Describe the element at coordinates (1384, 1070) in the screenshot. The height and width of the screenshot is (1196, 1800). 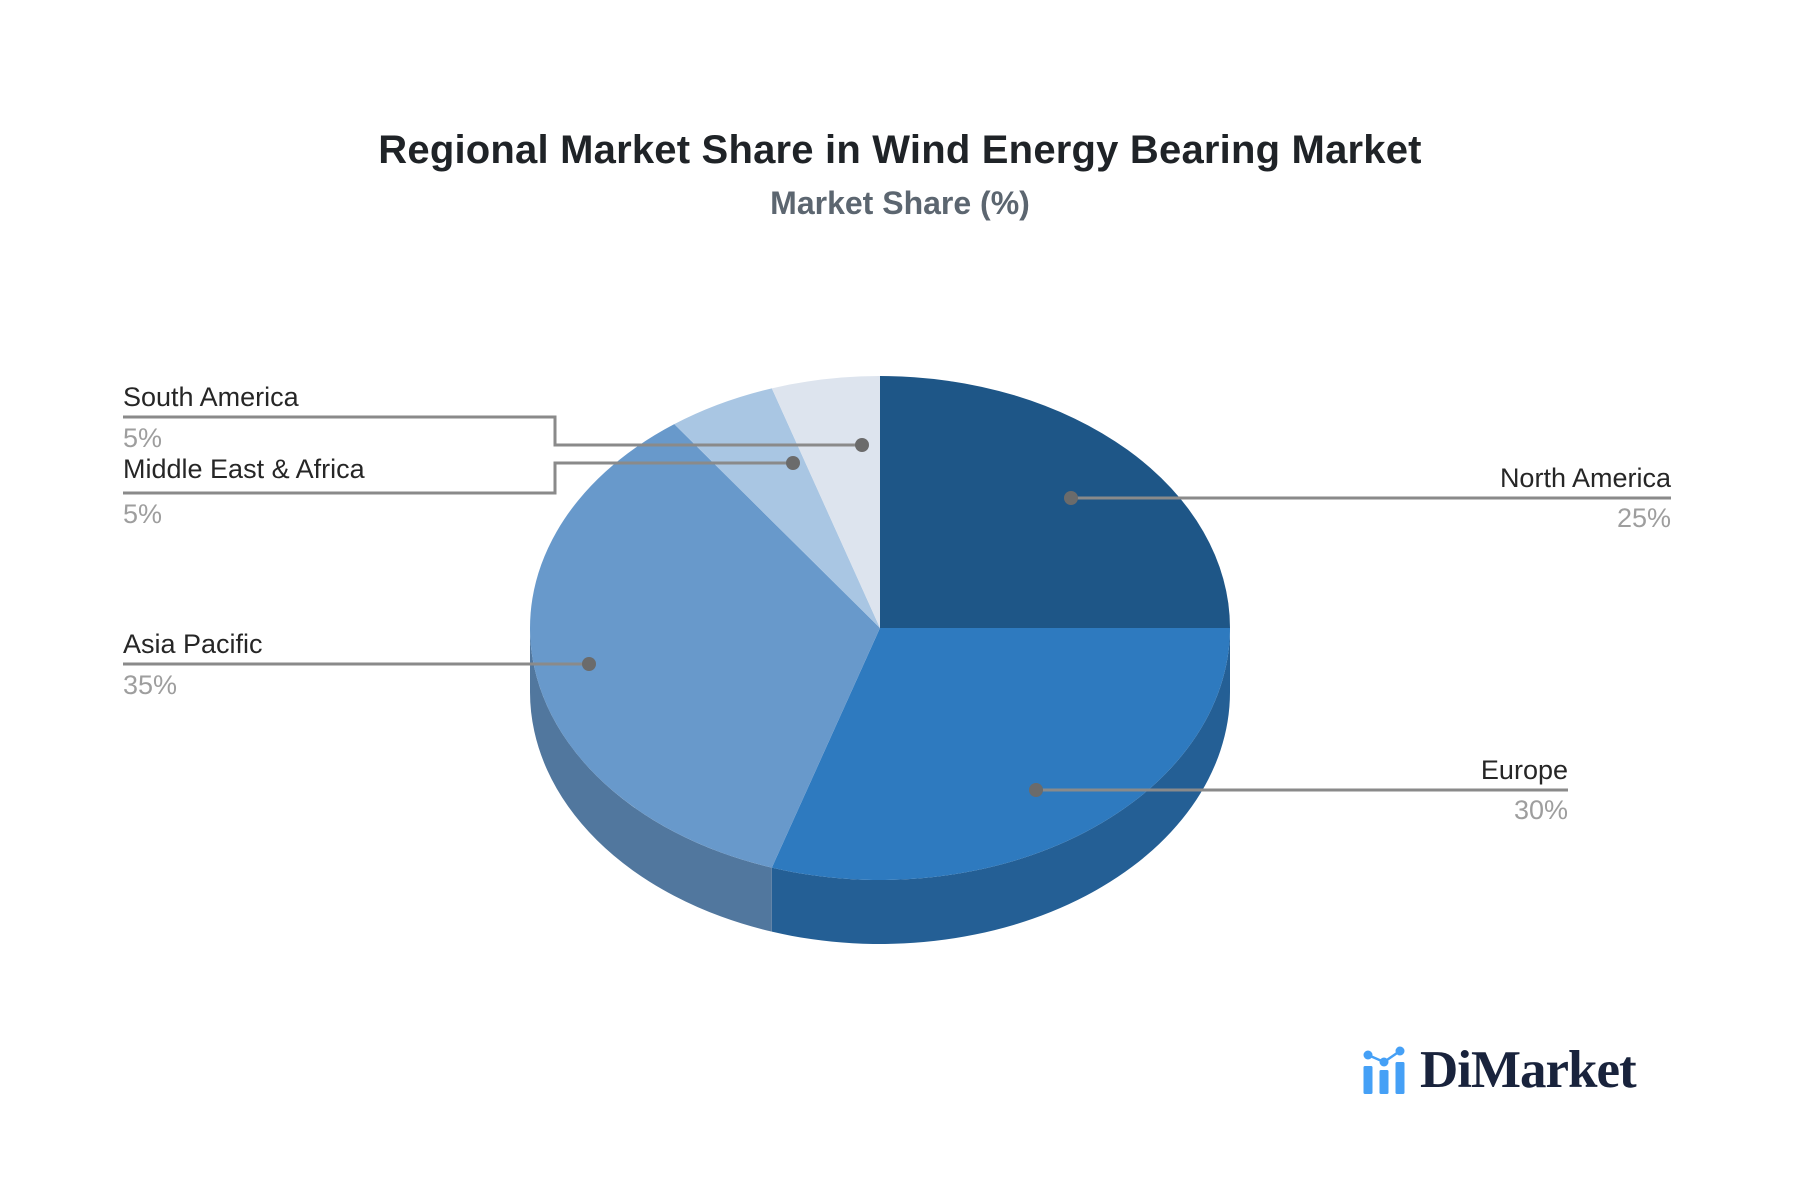
I see `bar-line-chart-icon` at that location.